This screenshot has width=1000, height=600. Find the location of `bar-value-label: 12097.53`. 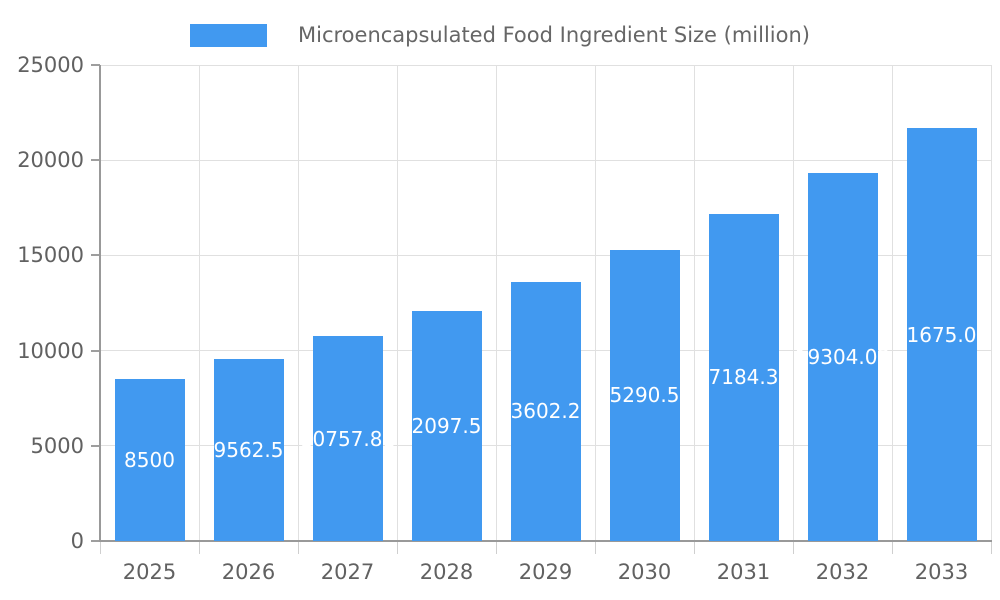

bar-value-label: 12097.53 is located at coordinates (446, 425).